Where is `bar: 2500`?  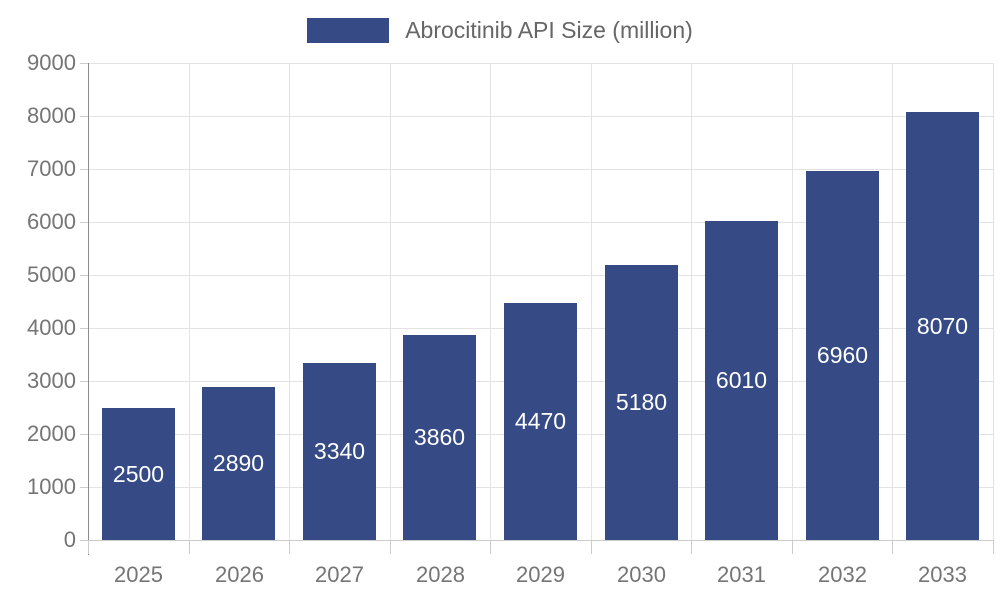
bar: 2500 is located at coordinates (138, 474).